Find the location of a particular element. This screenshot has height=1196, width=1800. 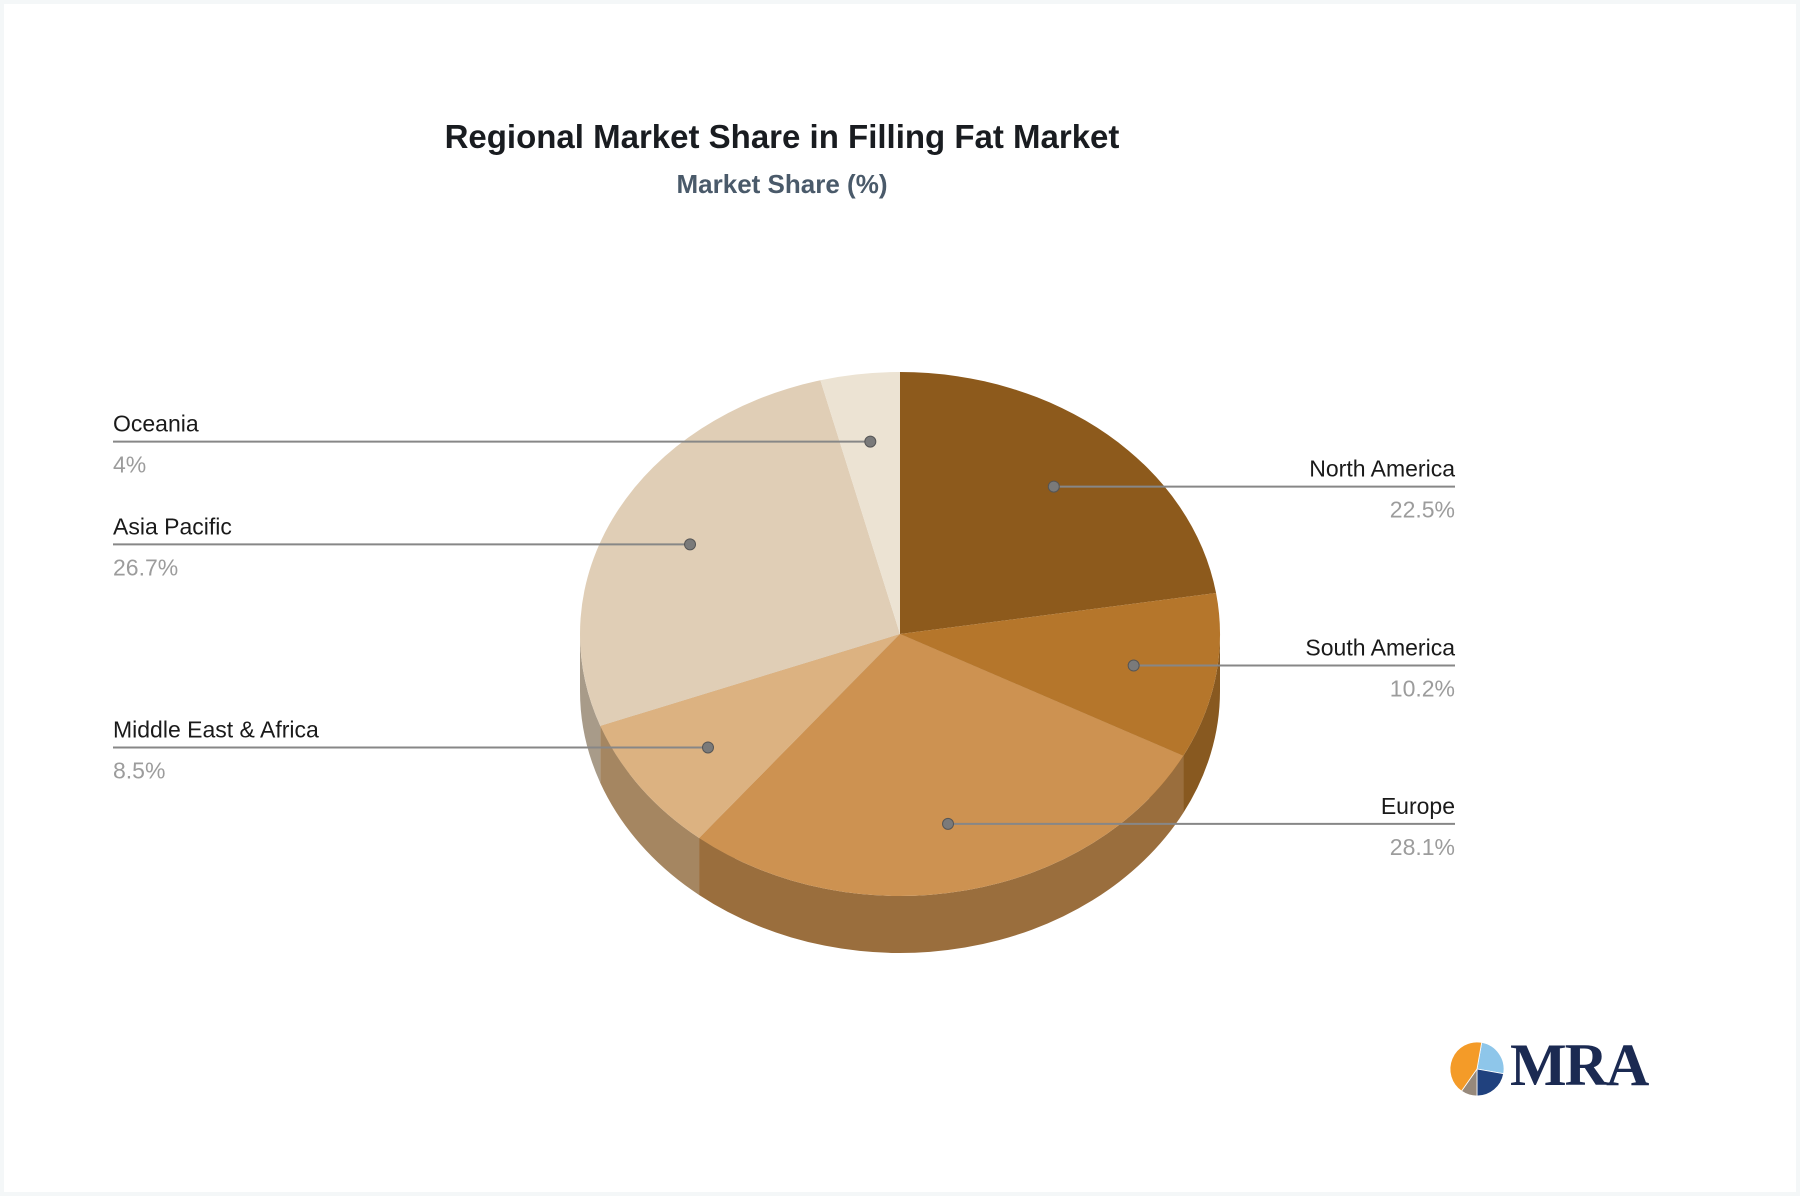

chart-subtitle: Market Share (%) is located at coordinates (782, 184).